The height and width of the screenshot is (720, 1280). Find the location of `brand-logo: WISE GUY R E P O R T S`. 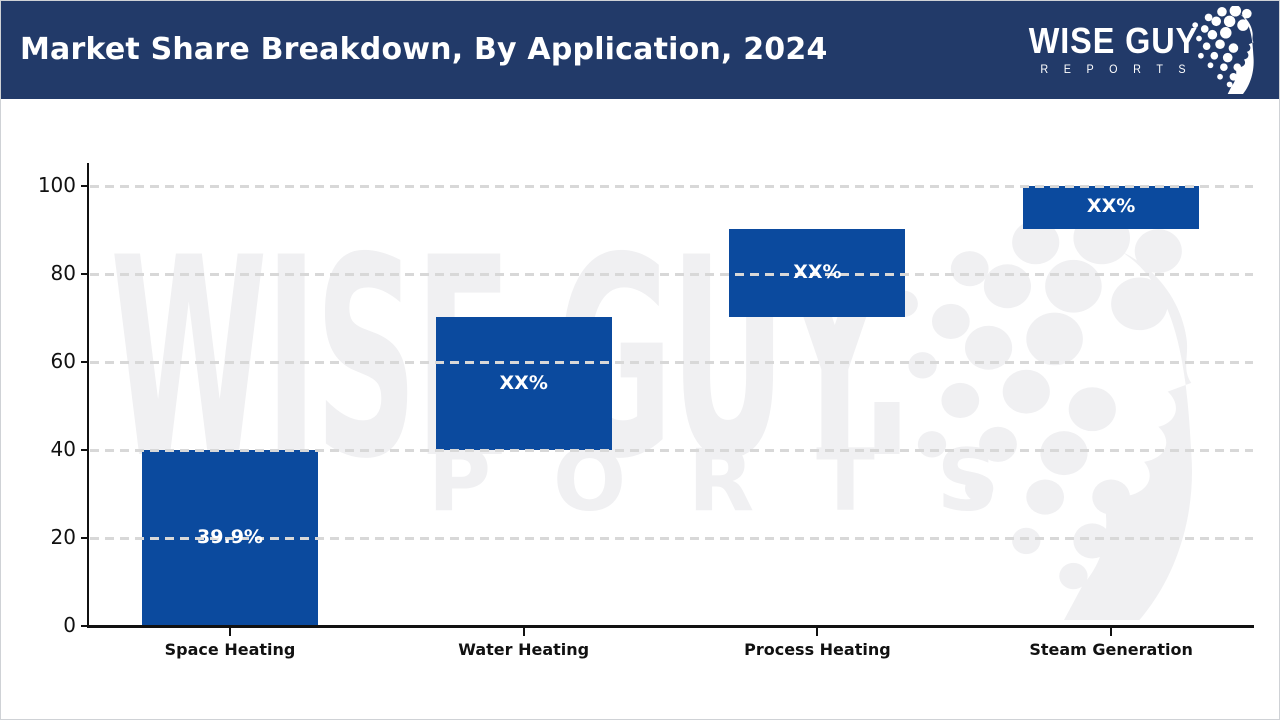

brand-logo: WISE GUY R E P O R T S is located at coordinates (1134, 49).